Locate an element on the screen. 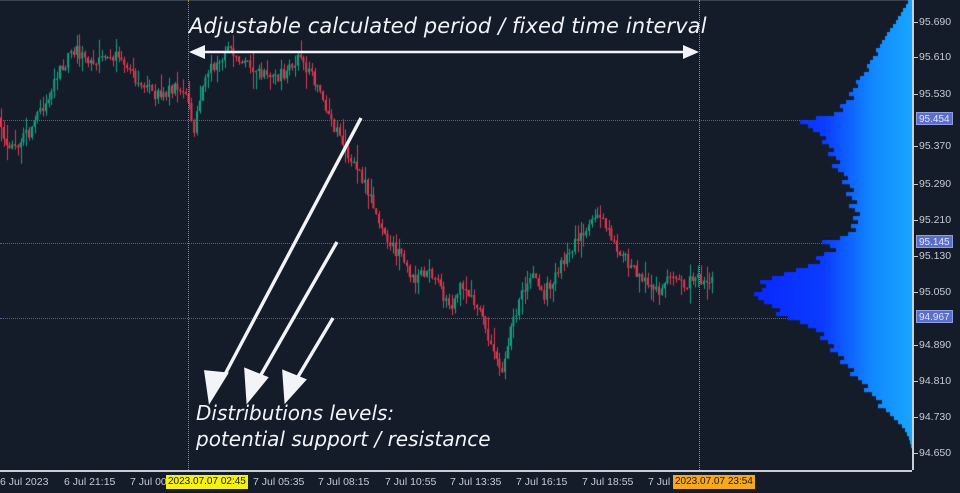 Image resolution: width=960 pixels, height=493 pixels. highlighted-time-label: 2023.07.07 23:54 is located at coordinates (714, 482).